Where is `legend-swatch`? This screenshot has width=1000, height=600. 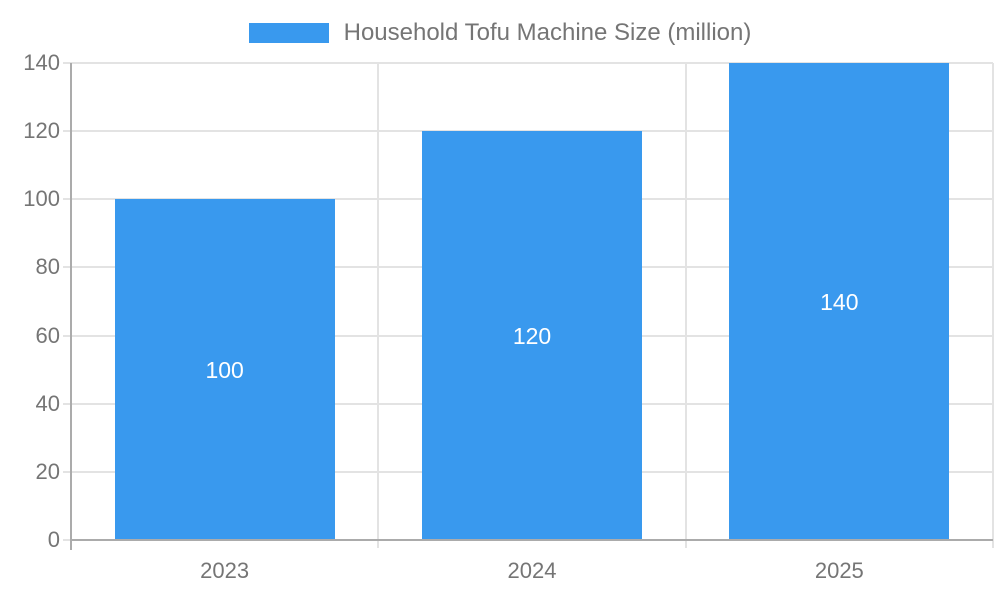 legend-swatch is located at coordinates (288, 33).